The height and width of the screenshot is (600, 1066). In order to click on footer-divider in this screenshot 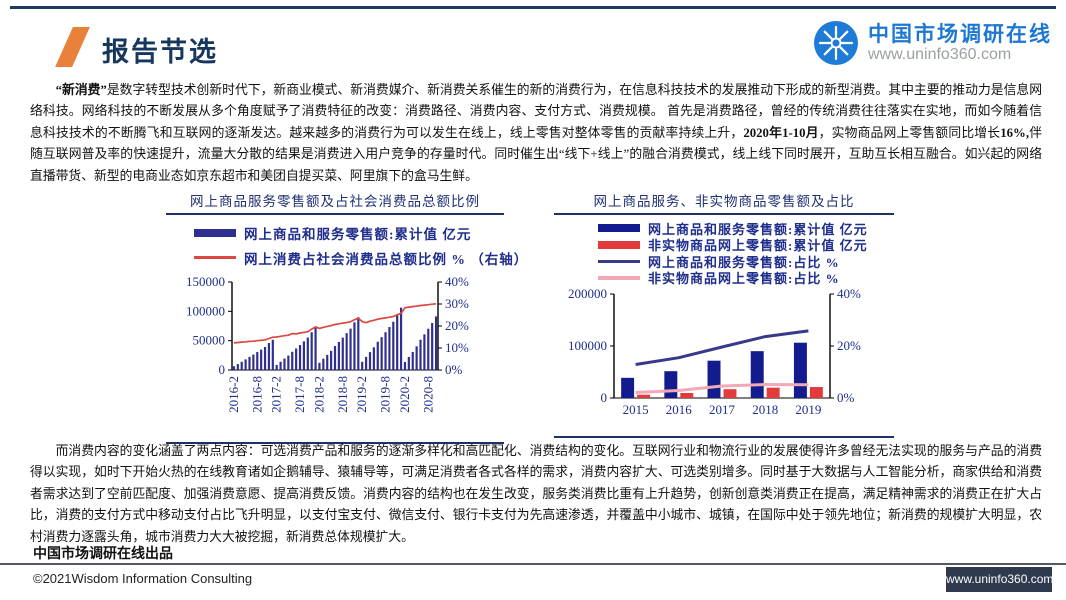, I will do `click(533, 564)`.